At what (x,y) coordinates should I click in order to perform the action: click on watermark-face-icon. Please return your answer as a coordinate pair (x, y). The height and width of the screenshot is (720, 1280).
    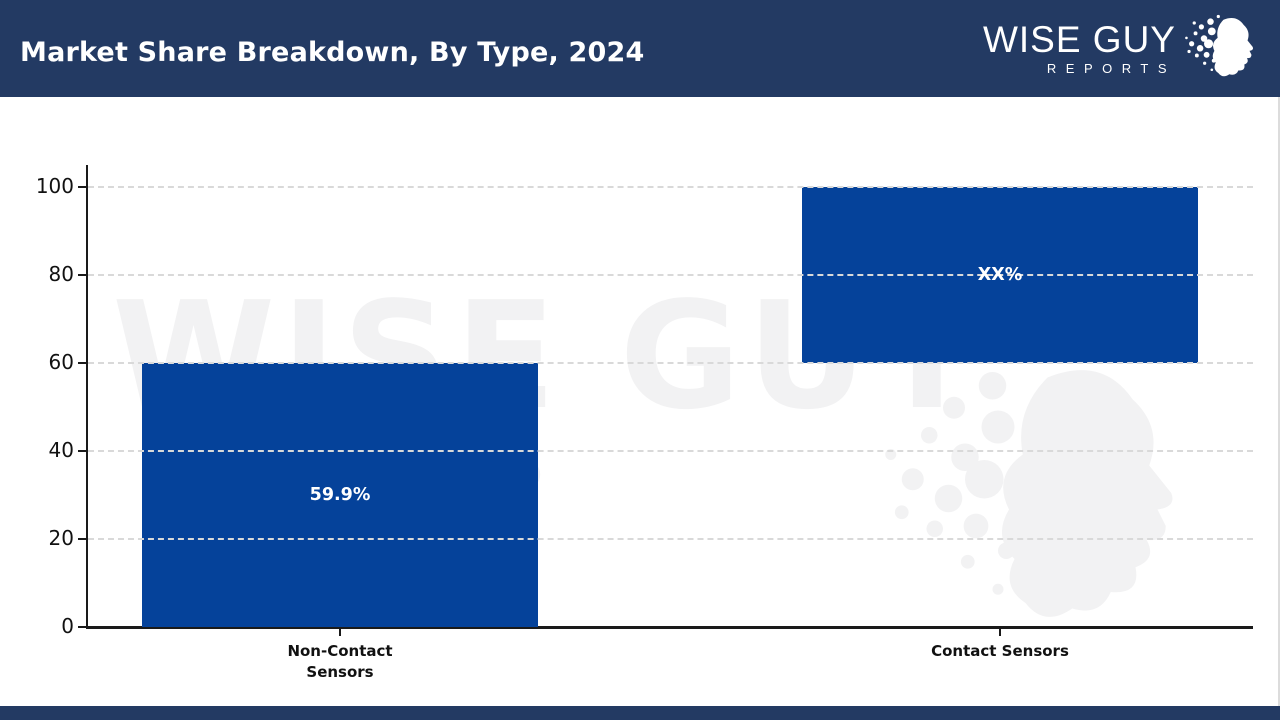
    Looking at the image, I should click on (1020, 495).